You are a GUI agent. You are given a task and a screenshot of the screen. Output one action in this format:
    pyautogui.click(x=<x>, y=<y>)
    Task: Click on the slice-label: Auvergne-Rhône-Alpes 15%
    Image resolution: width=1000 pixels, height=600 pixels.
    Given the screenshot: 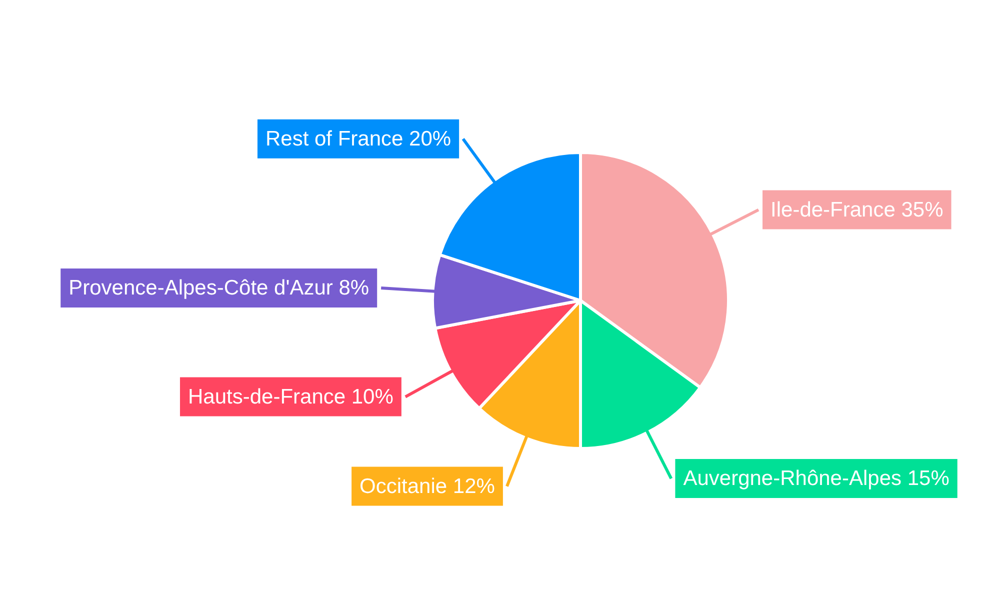 What is the action you would take?
    pyautogui.click(x=816, y=478)
    